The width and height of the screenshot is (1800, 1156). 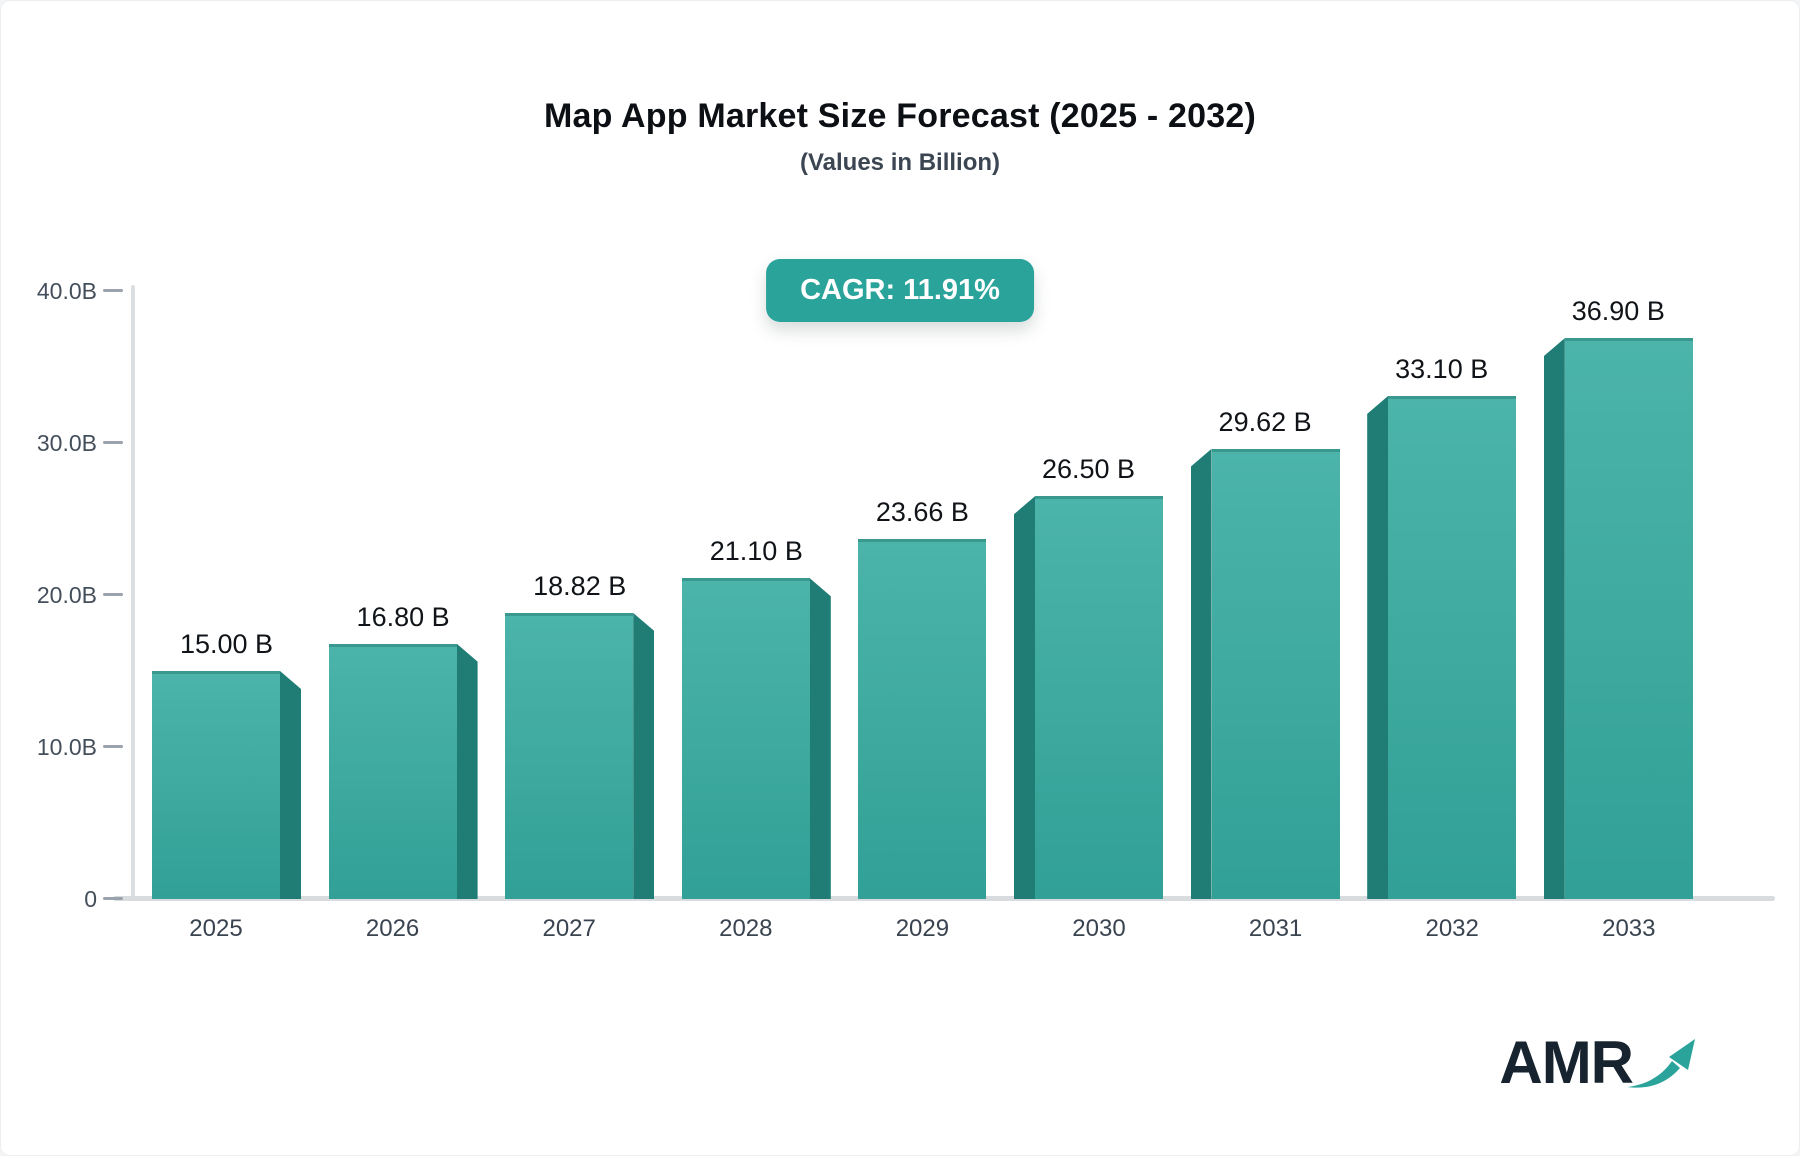 What do you see at coordinates (1629, 928) in the screenshot?
I see `x-axis-label-2033: 2033` at bounding box center [1629, 928].